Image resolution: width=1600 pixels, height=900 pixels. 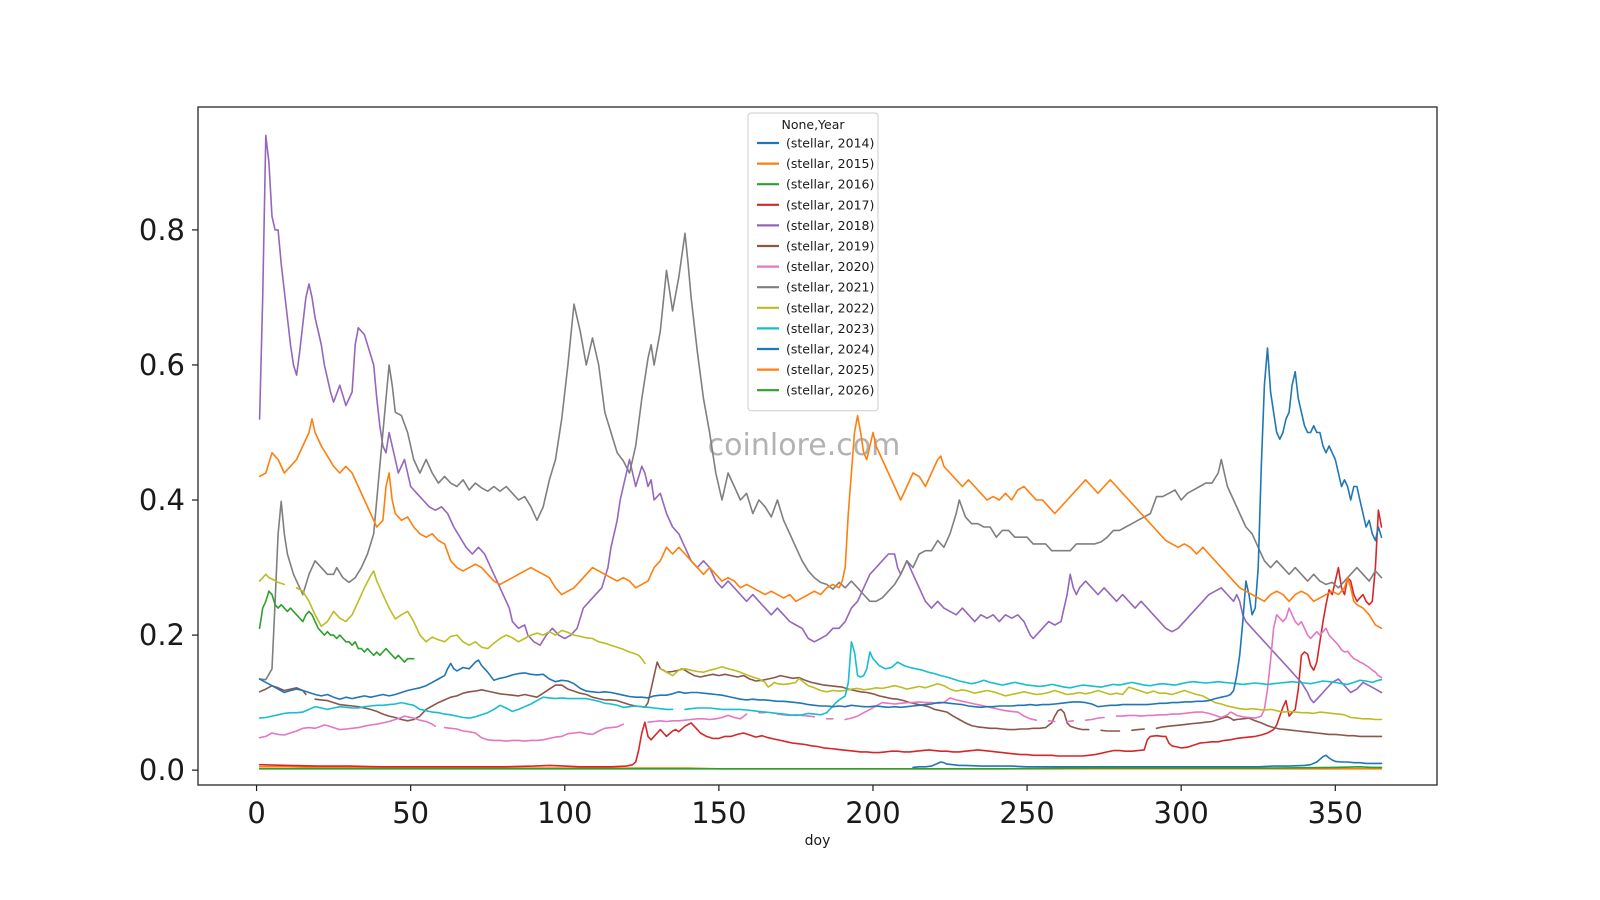 I want to click on legend-item: (stellar, 2016), so click(x=815, y=184).